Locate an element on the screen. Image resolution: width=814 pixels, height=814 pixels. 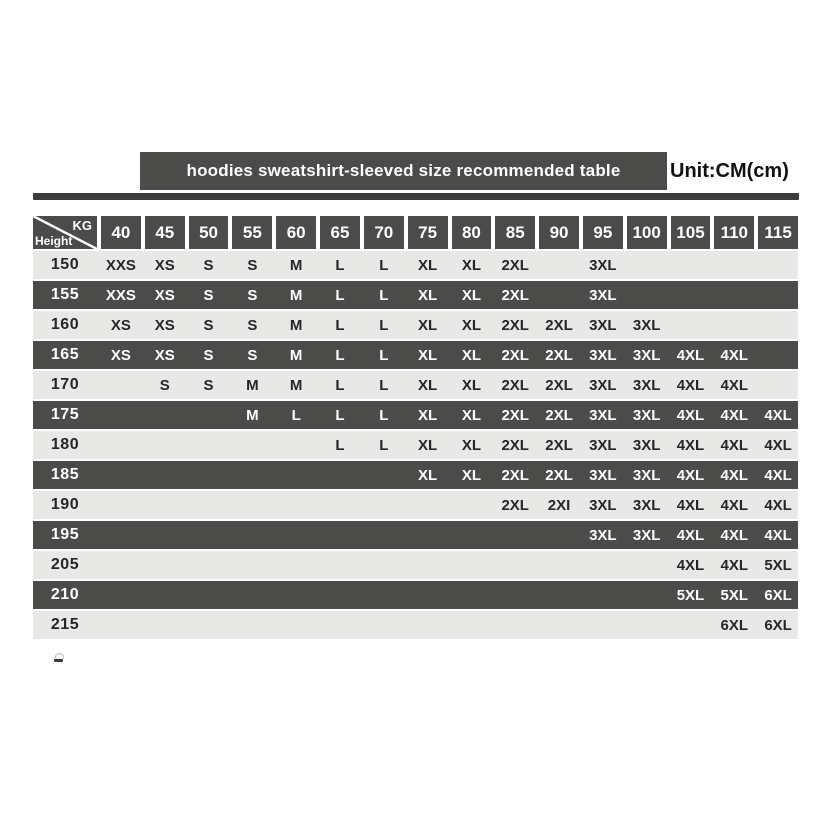
height-label: 165 is located at coordinates (65, 354).